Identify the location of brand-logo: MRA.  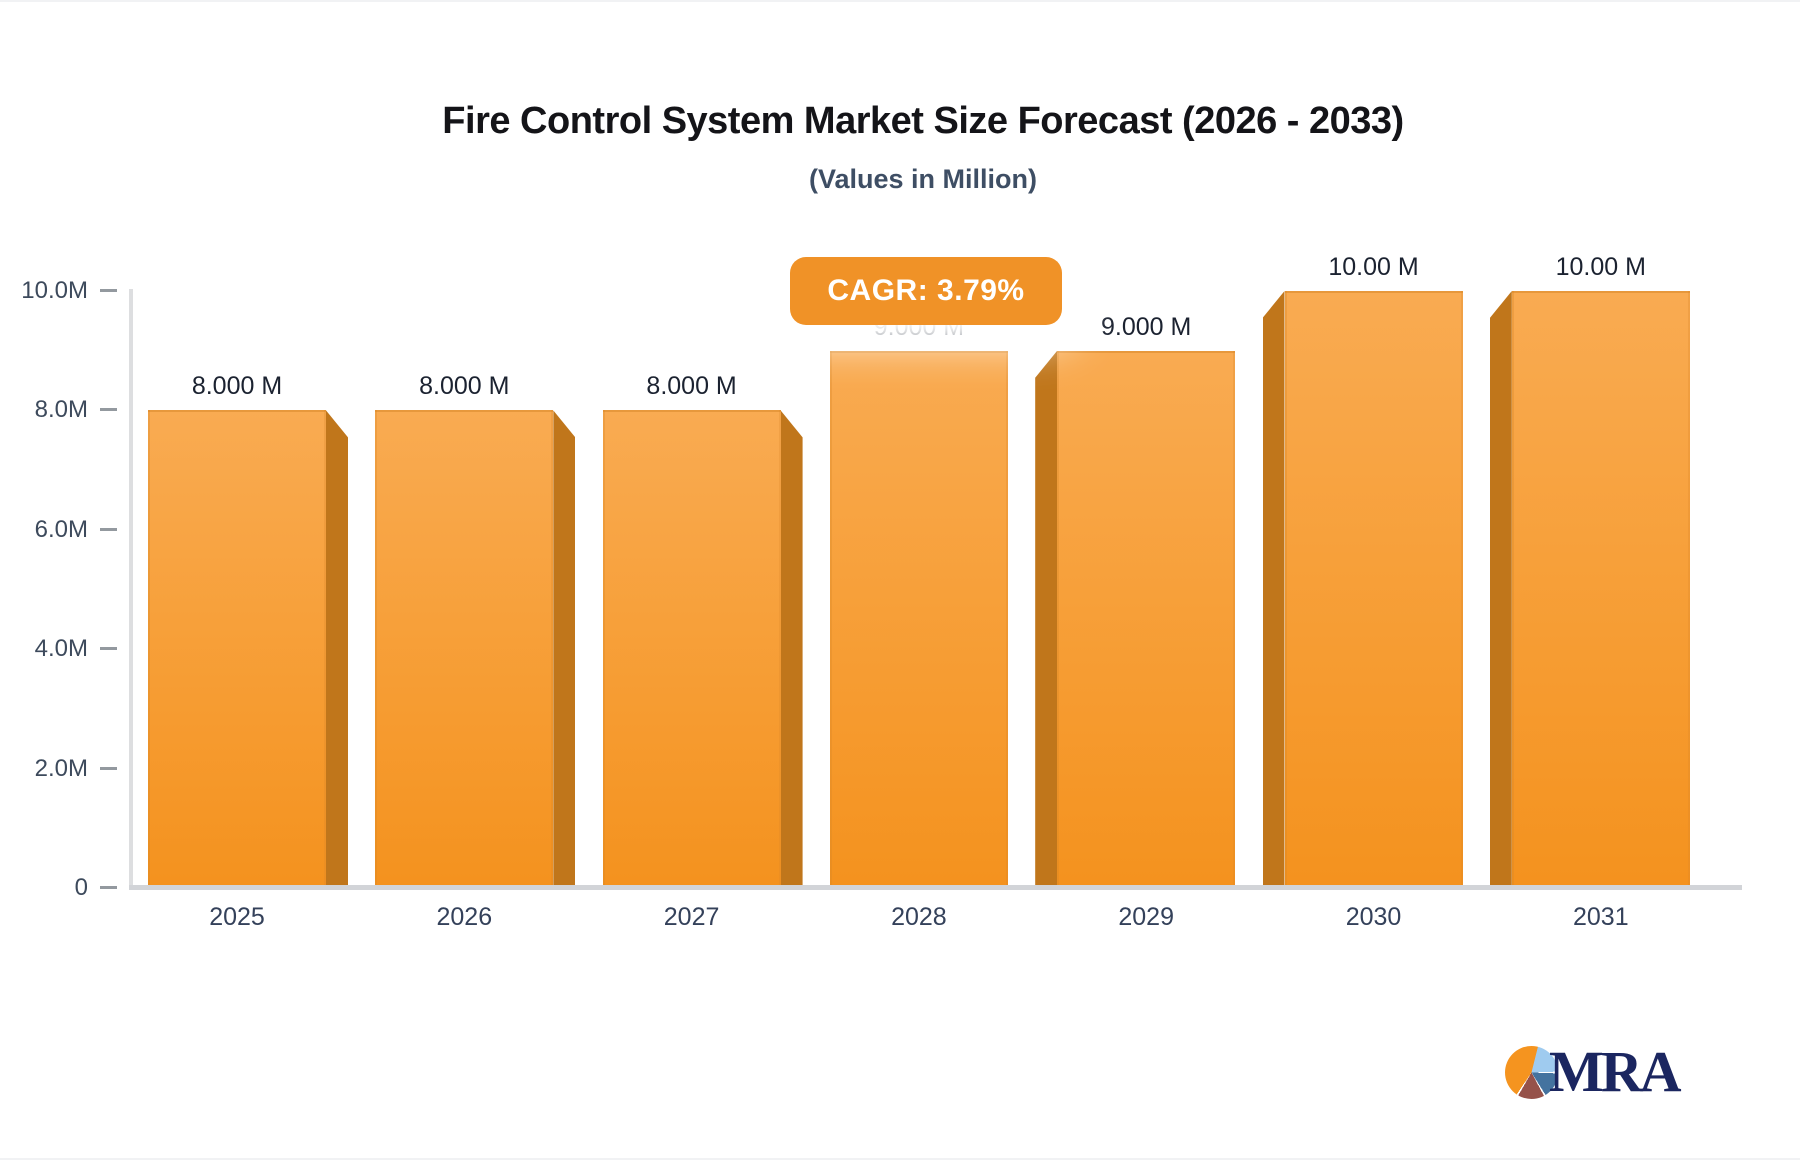
(1620, 1073).